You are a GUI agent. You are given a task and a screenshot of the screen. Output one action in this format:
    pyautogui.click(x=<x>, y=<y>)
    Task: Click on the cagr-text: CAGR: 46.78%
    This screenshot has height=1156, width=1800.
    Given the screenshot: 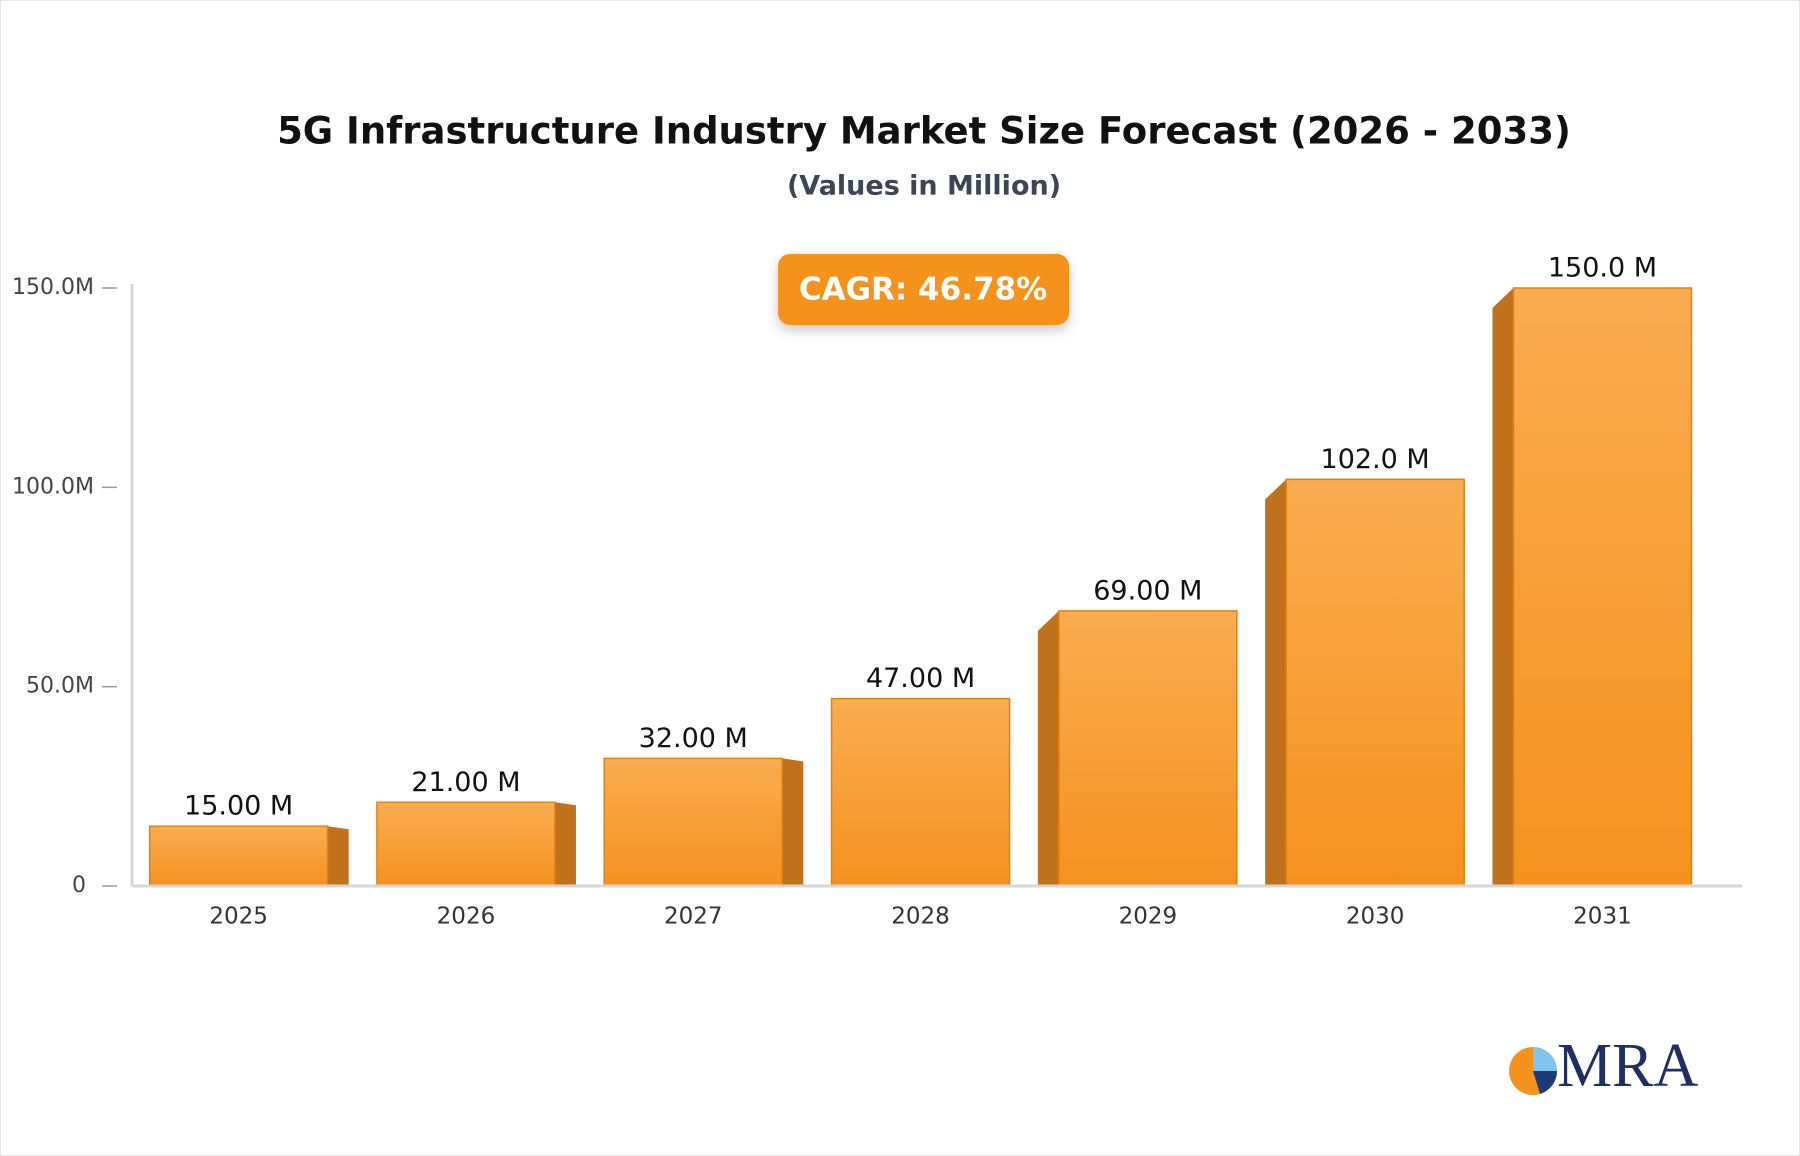 What is the action you would take?
    pyautogui.click(x=923, y=290)
    